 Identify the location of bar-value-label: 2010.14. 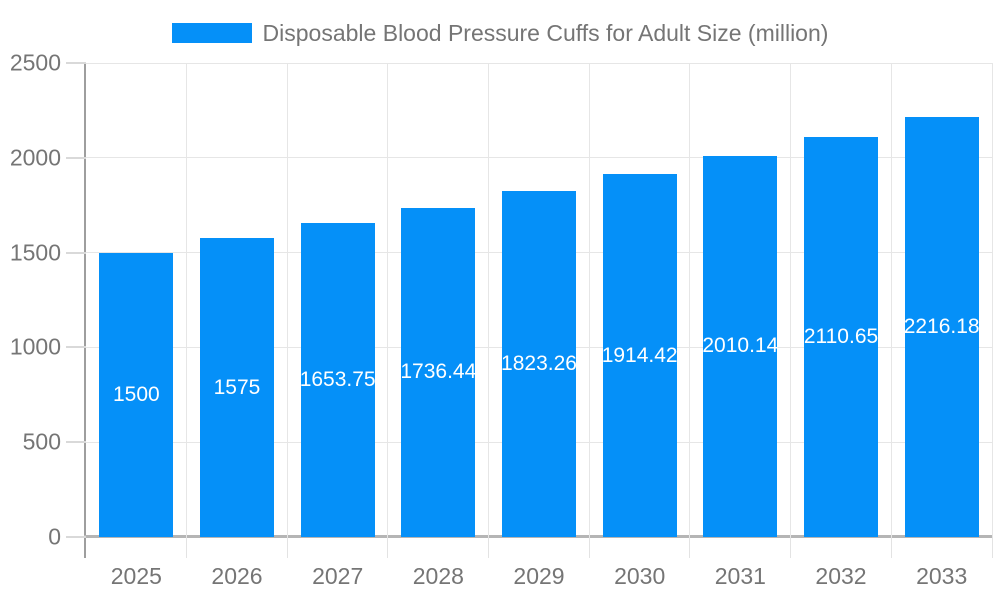
(740, 346).